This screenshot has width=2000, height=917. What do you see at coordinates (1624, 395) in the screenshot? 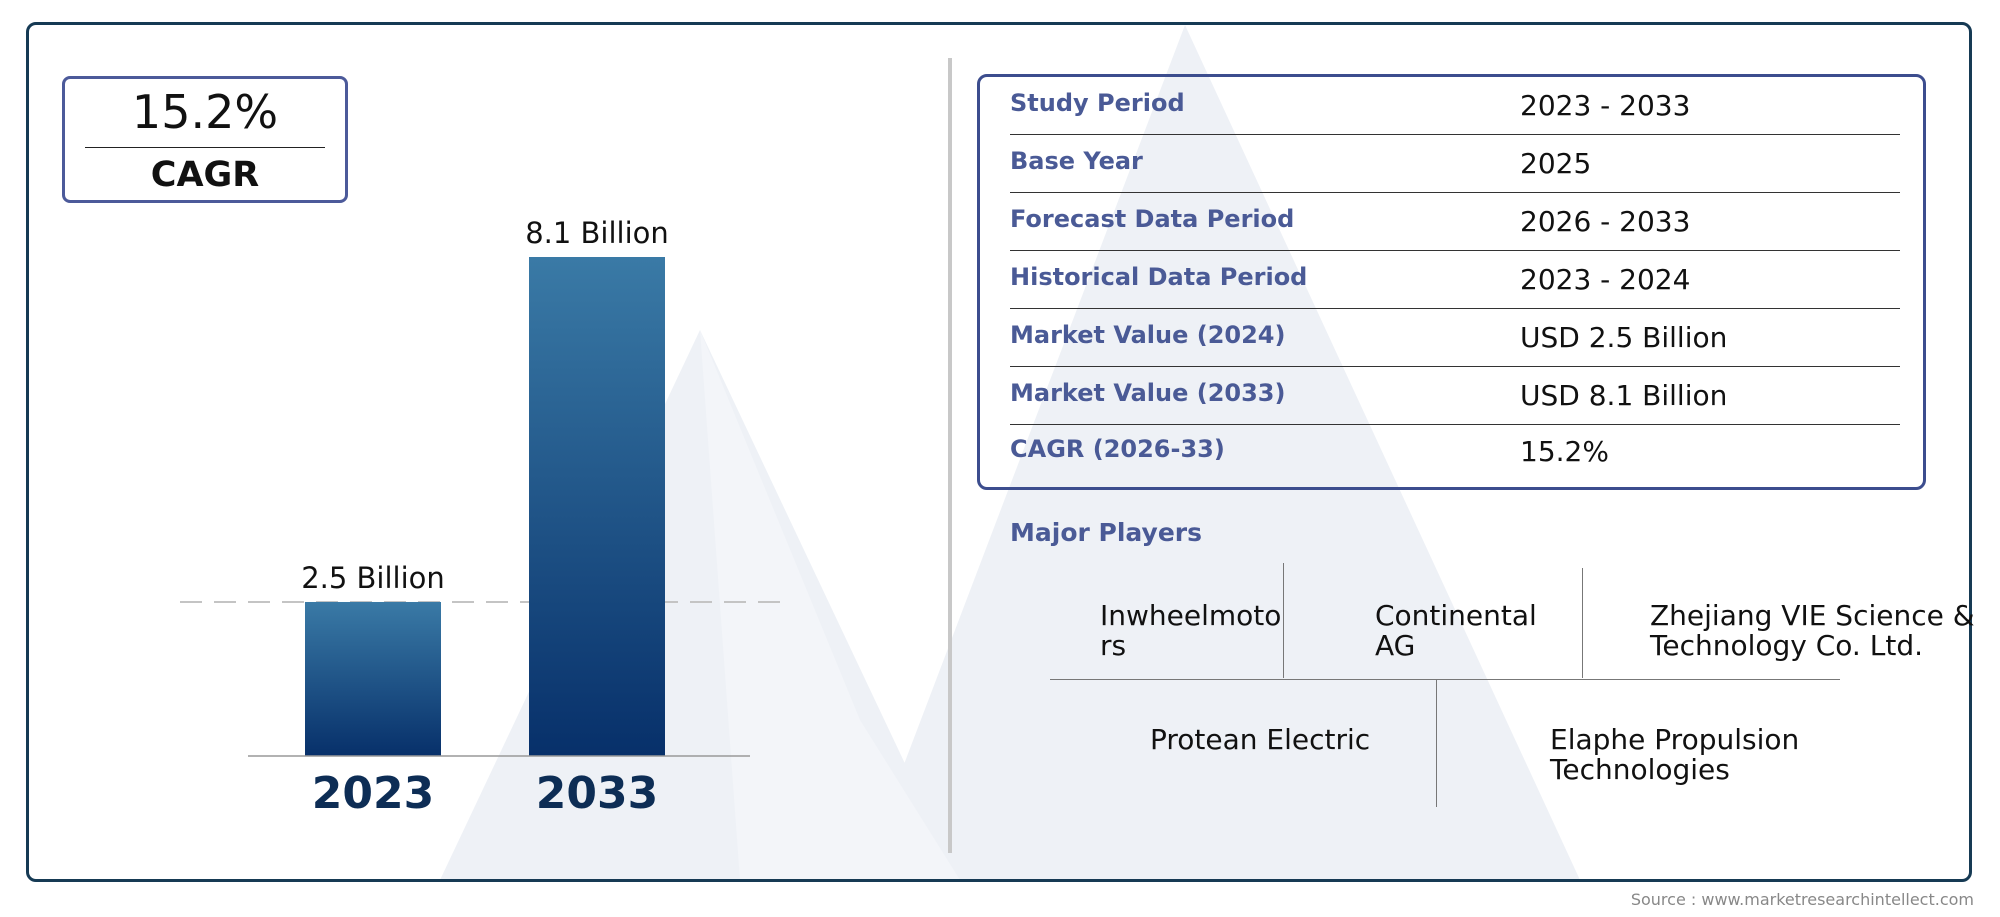
I see `row-value: USD 8.1 Billion` at bounding box center [1624, 395].